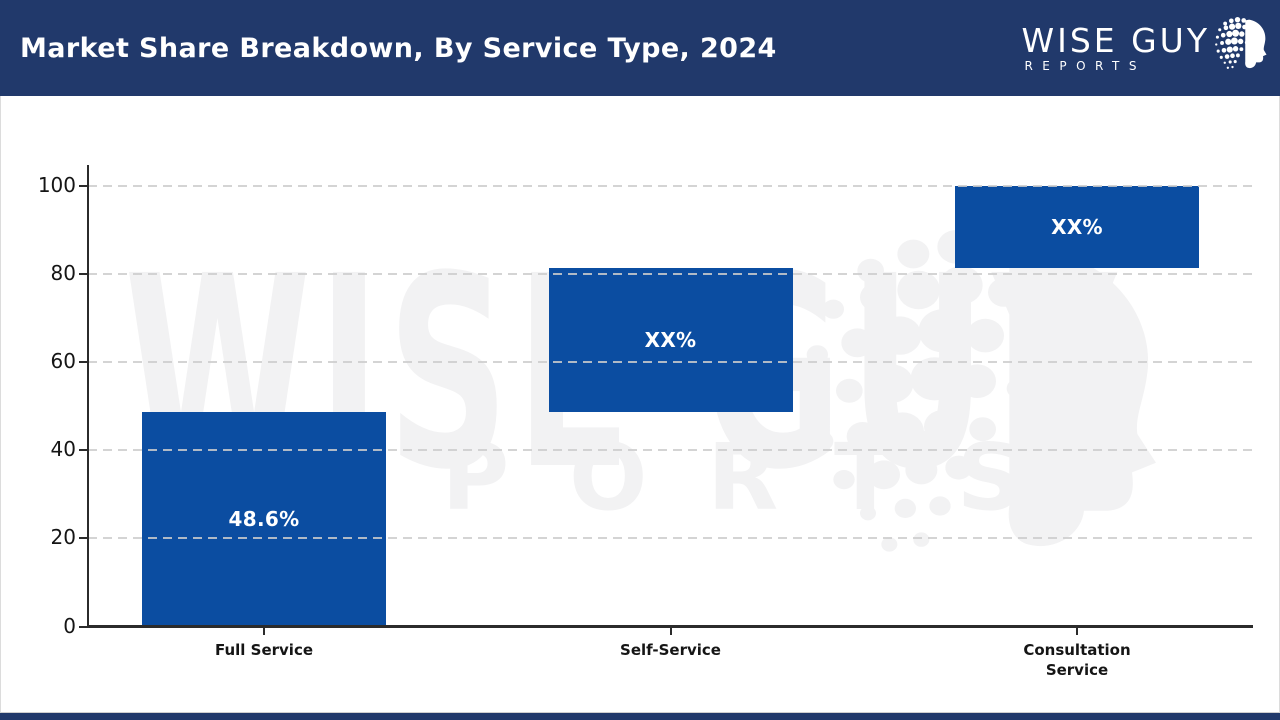  What do you see at coordinates (63, 360) in the screenshot?
I see `y-tick-label-60: 60` at bounding box center [63, 360].